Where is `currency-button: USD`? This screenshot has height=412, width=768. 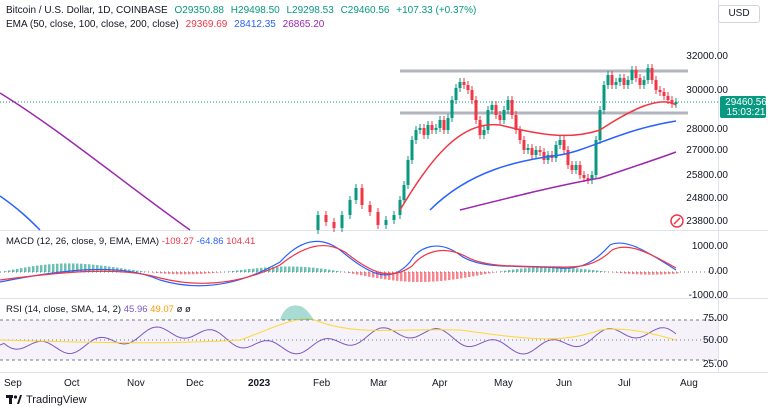
currency-button: USD is located at coordinates (739, 14).